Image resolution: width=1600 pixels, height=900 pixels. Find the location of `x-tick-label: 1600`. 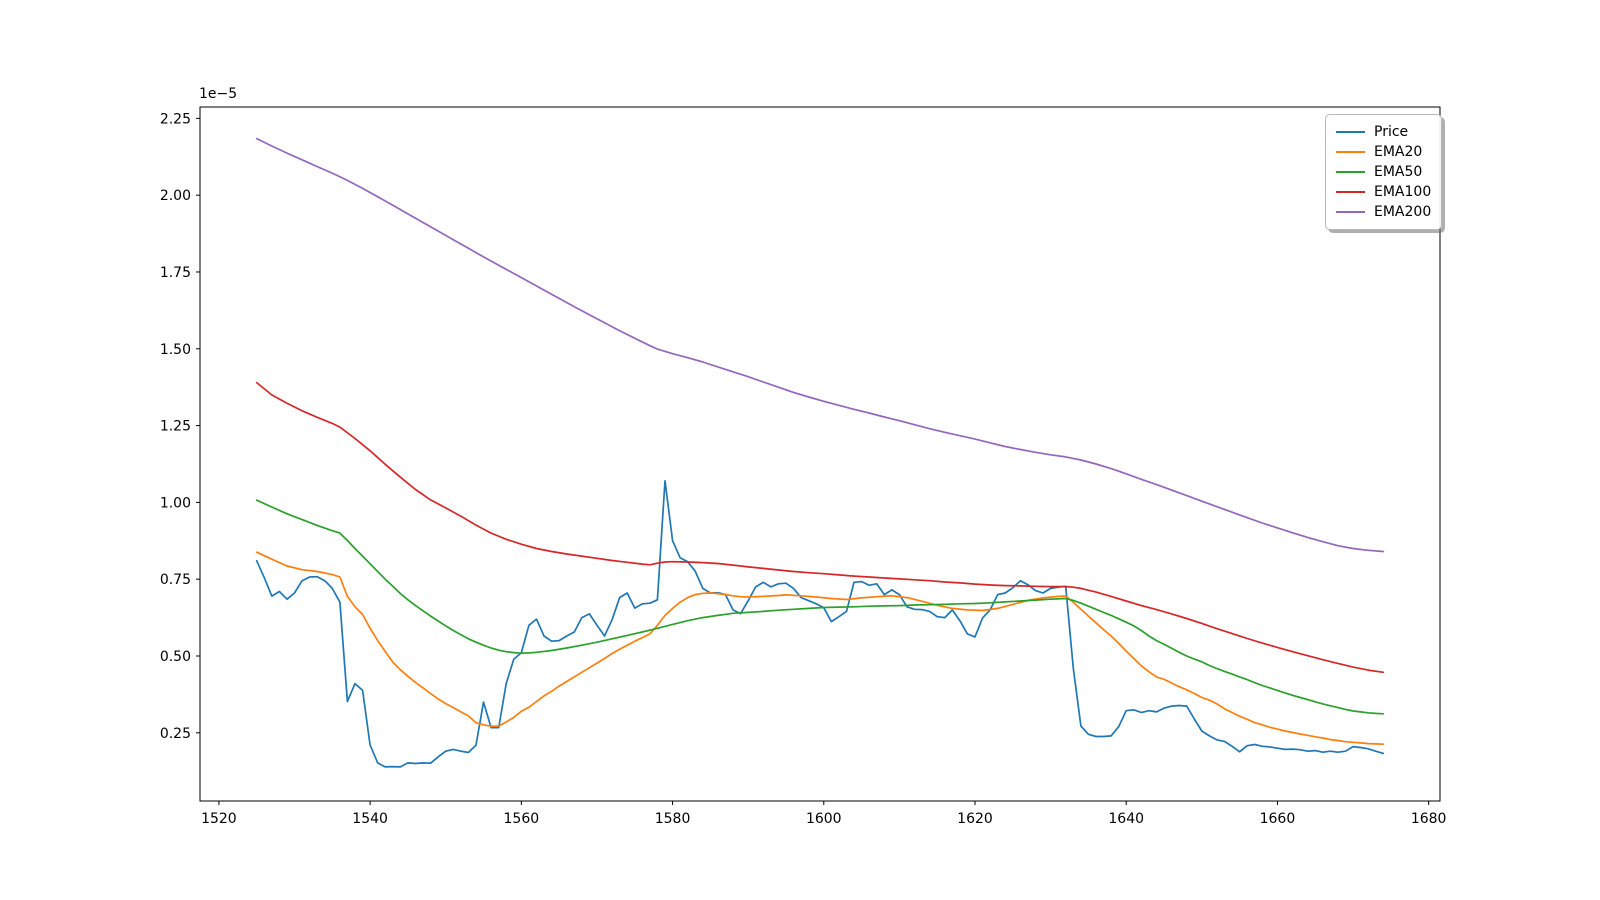

x-tick-label: 1600 is located at coordinates (824, 819).